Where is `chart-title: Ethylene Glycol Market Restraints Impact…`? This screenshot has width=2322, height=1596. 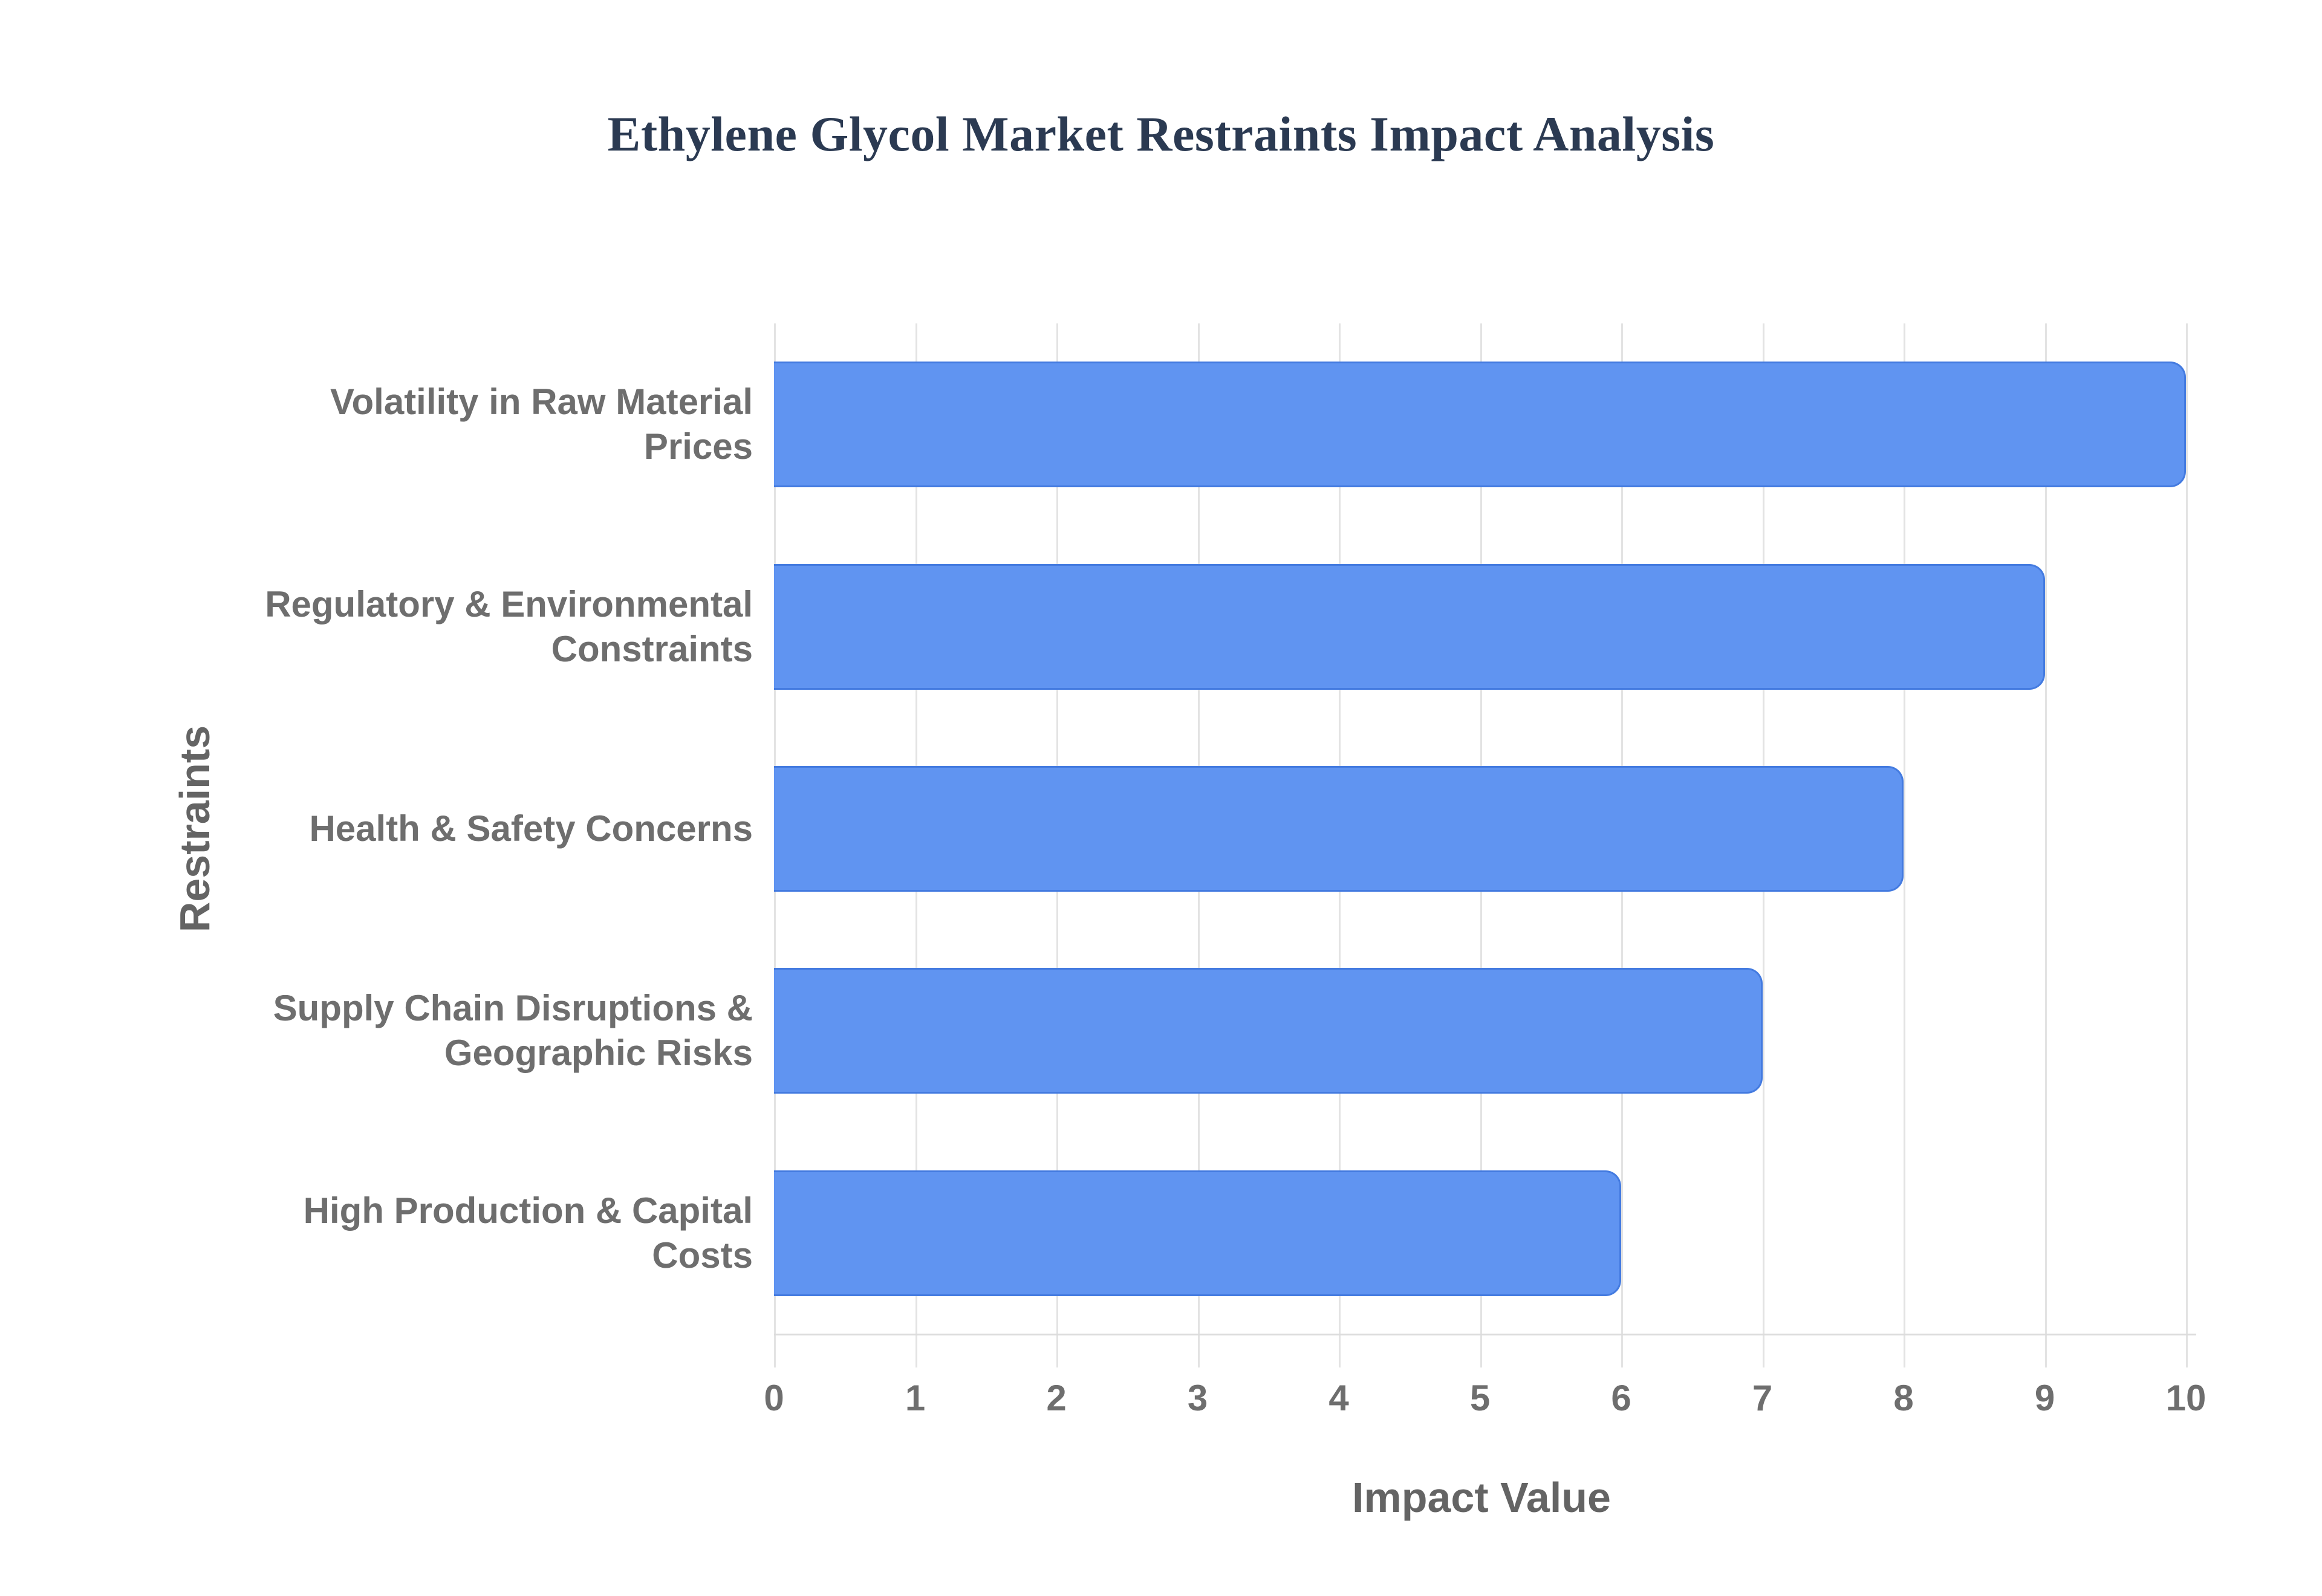
chart-title: Ethylene Glycol Market Restraints Impact… is located at coordinates (1161, 133).